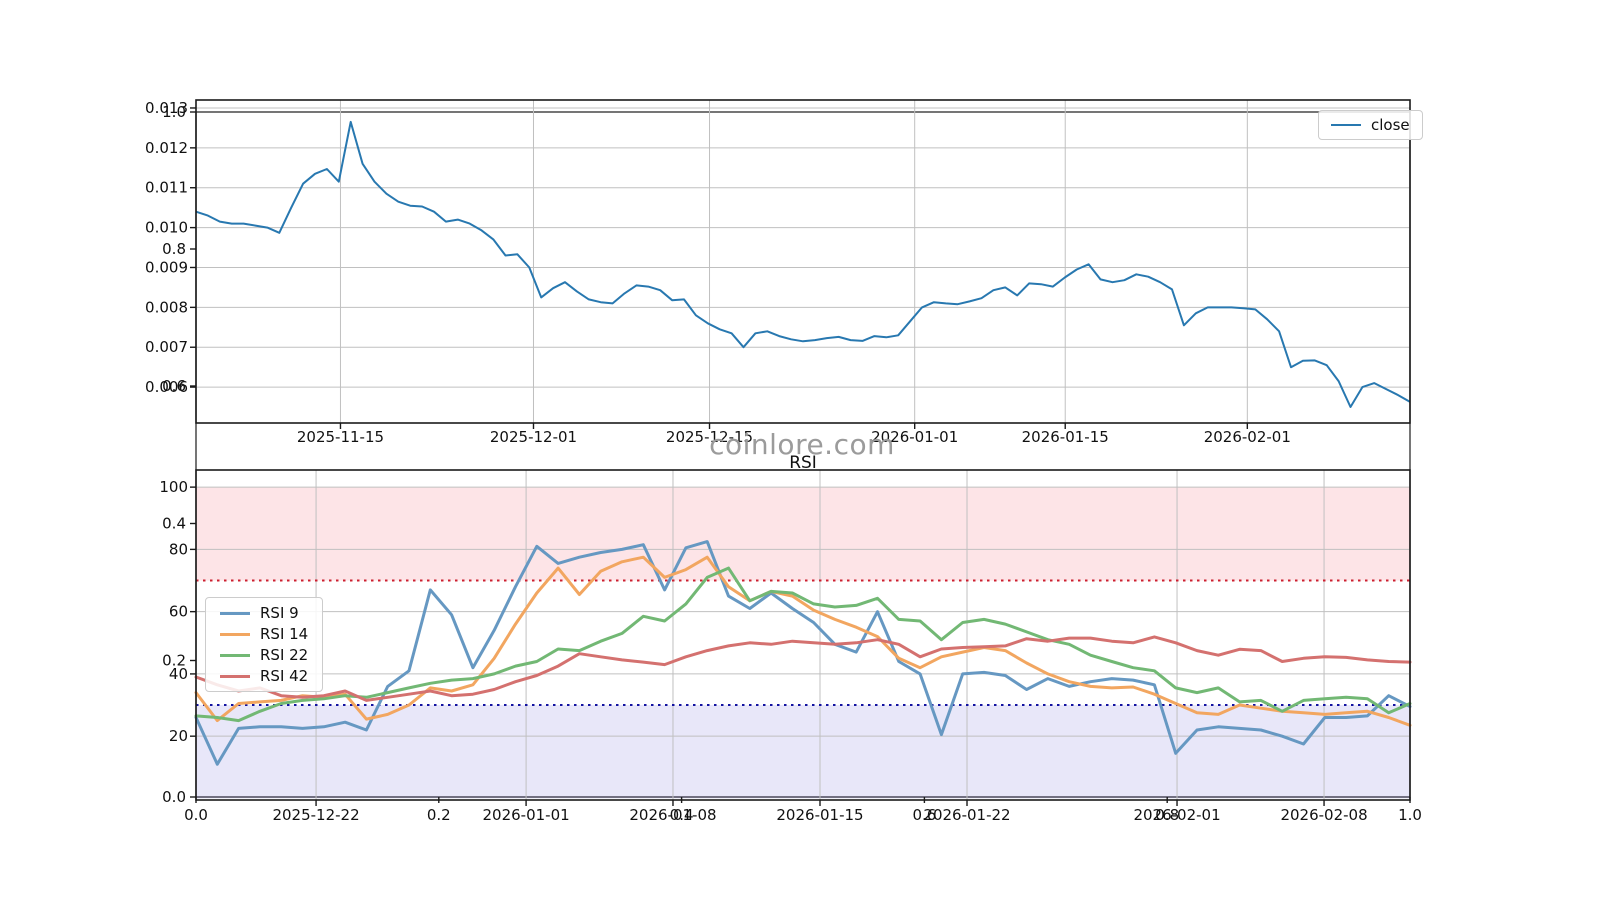  I want to click on legend-label: RSI 14, so click(284, 634).